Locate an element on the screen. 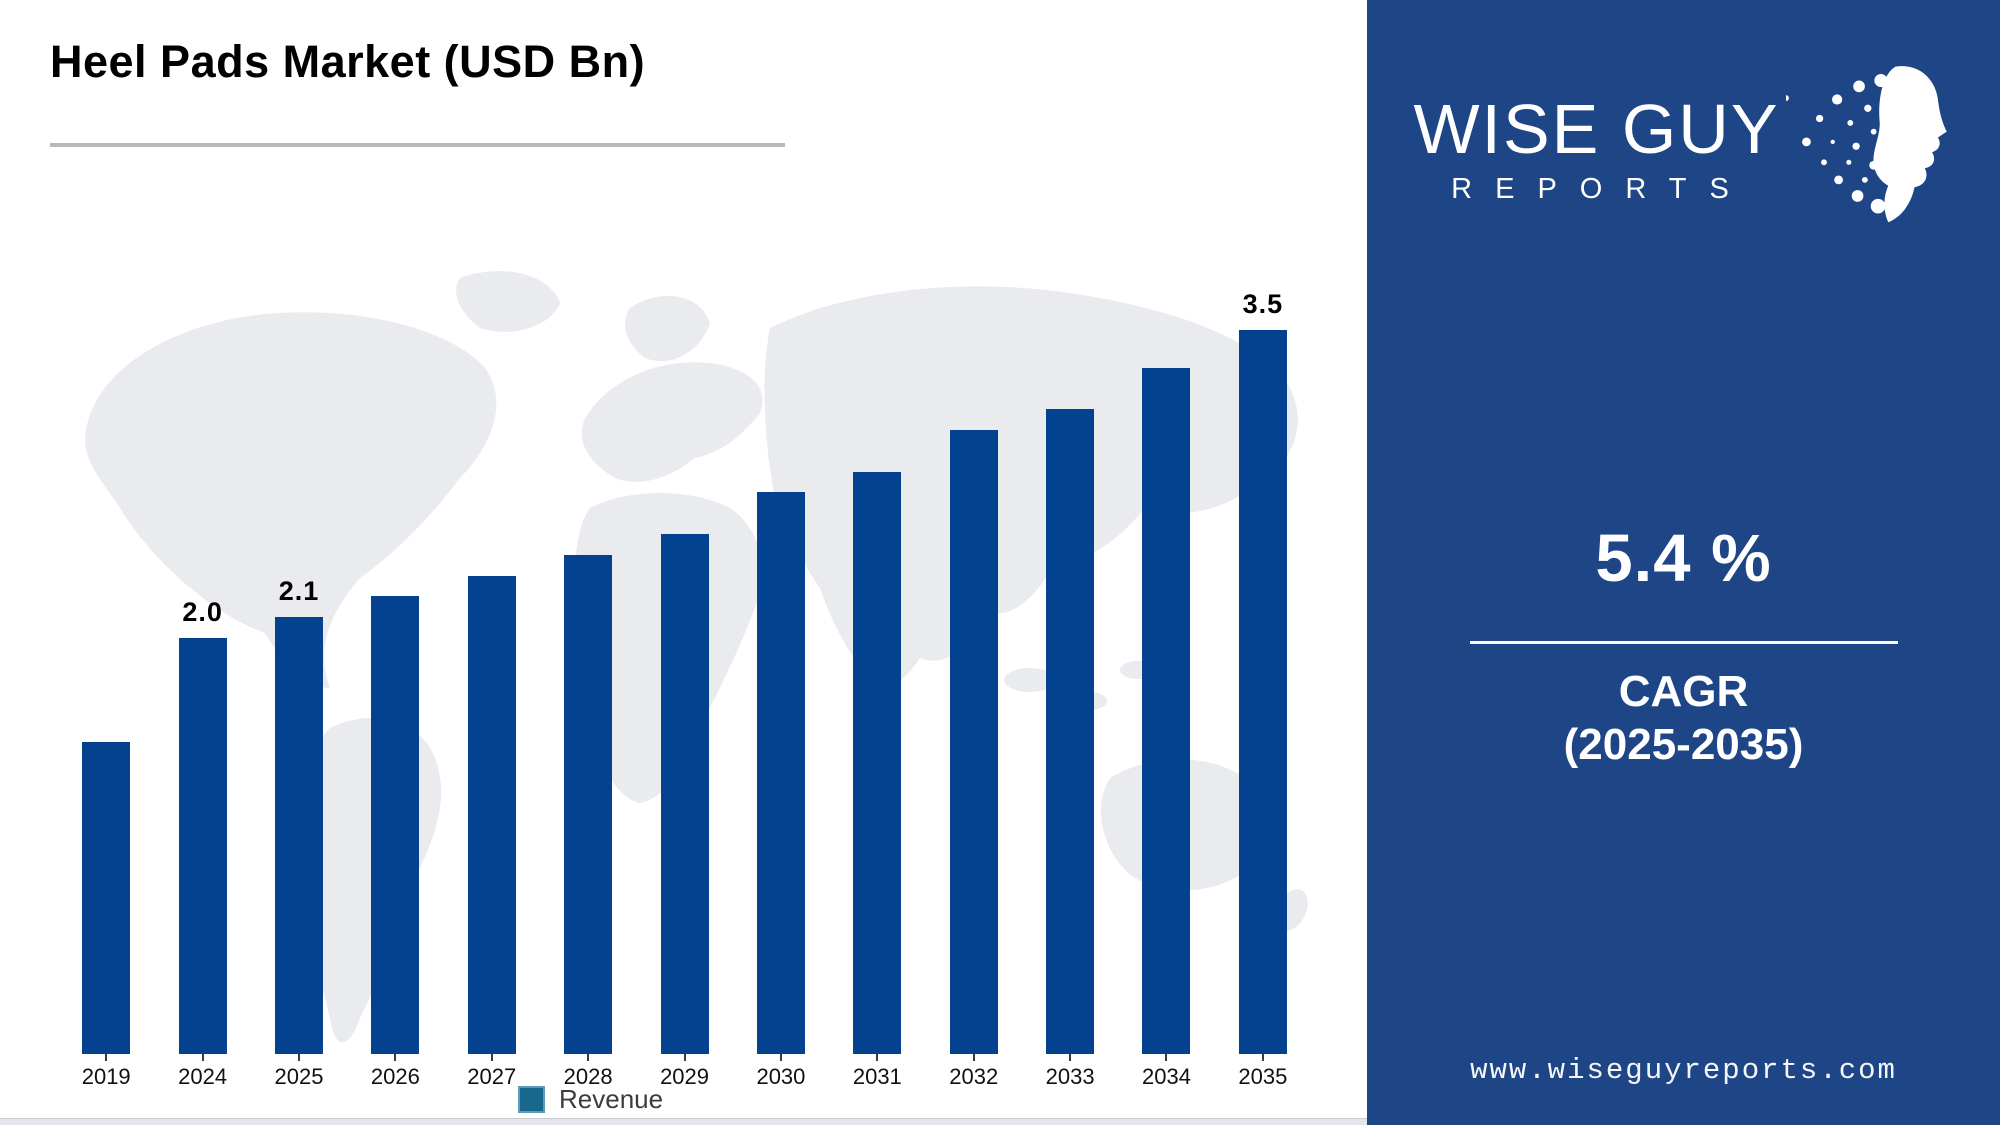 The image size is (2000, 1125). legend: Revenue is located at coordinates (590, 1099).